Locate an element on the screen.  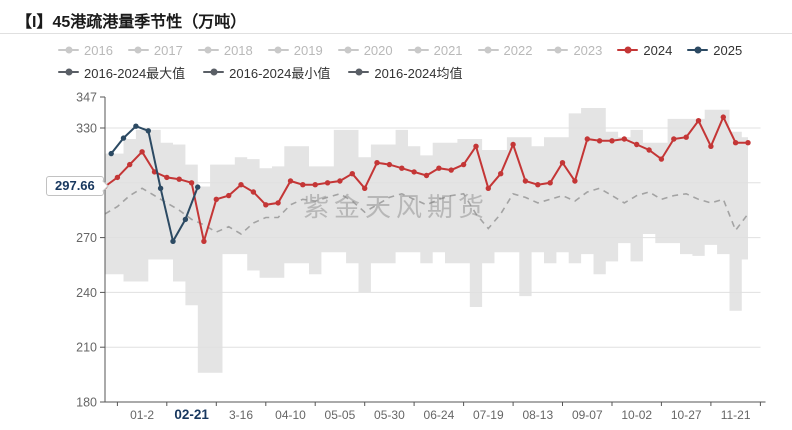
legend-item-mean: 2016-2024均值 is located at coordinates (405, 72).